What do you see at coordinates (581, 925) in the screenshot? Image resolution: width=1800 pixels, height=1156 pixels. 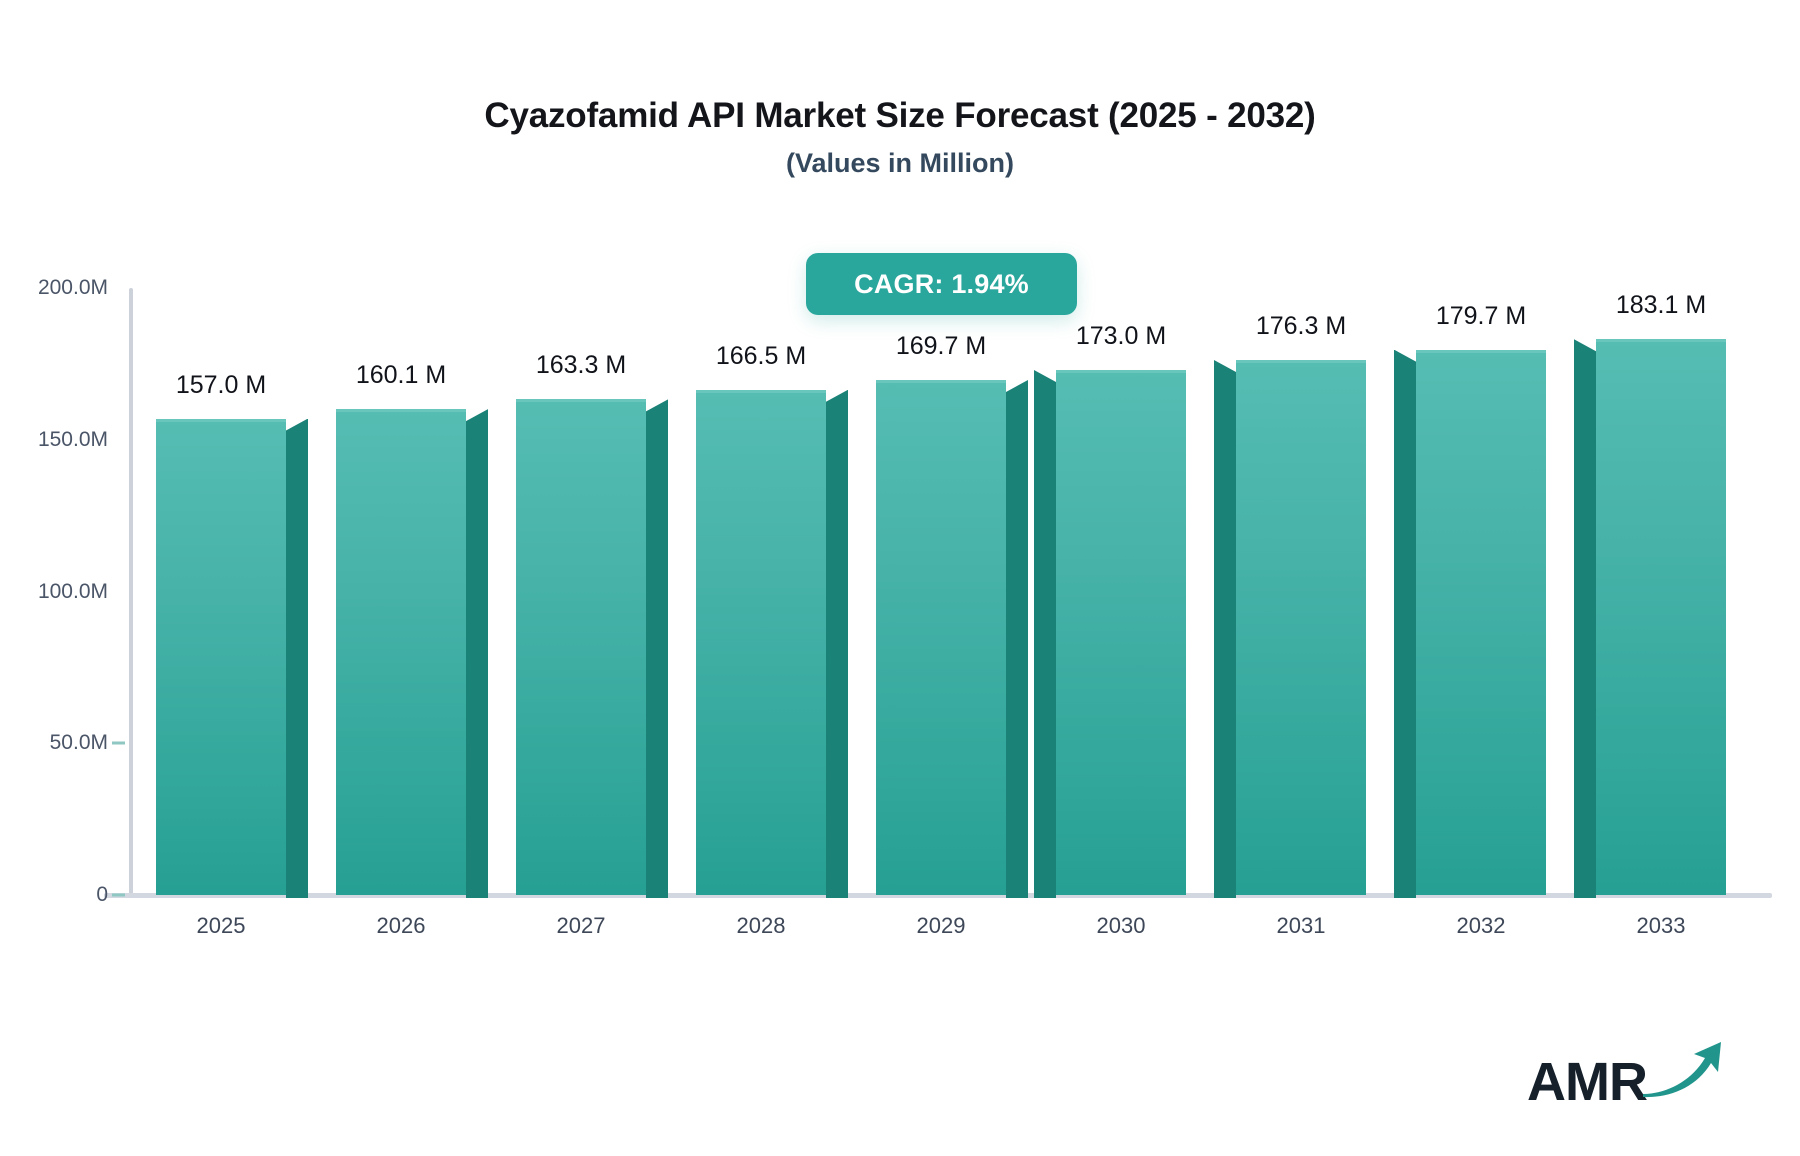 I see `x-axis-tick-label: 2027` at bounding box center [581, 925].